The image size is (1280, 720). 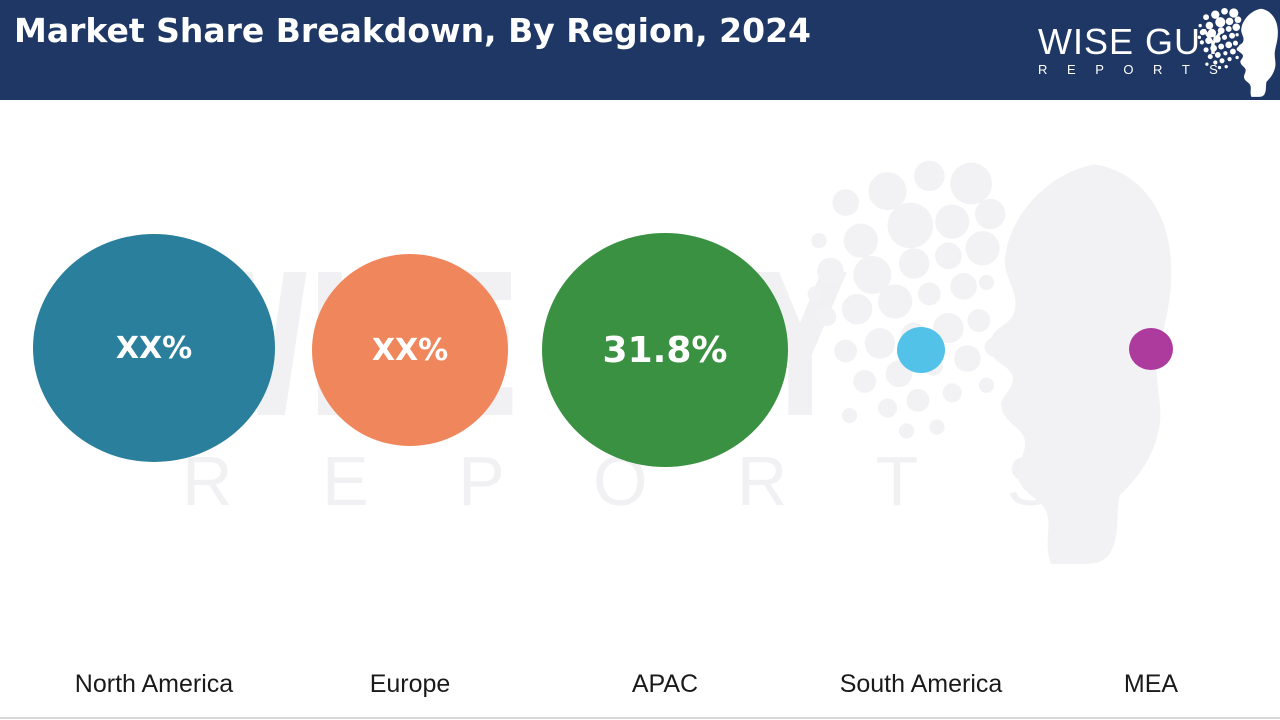 What do you see at coordinates (1132, 41) in the screenshot?
I see `brand-name: WISE GUY` at bounding box center [1132, 41].